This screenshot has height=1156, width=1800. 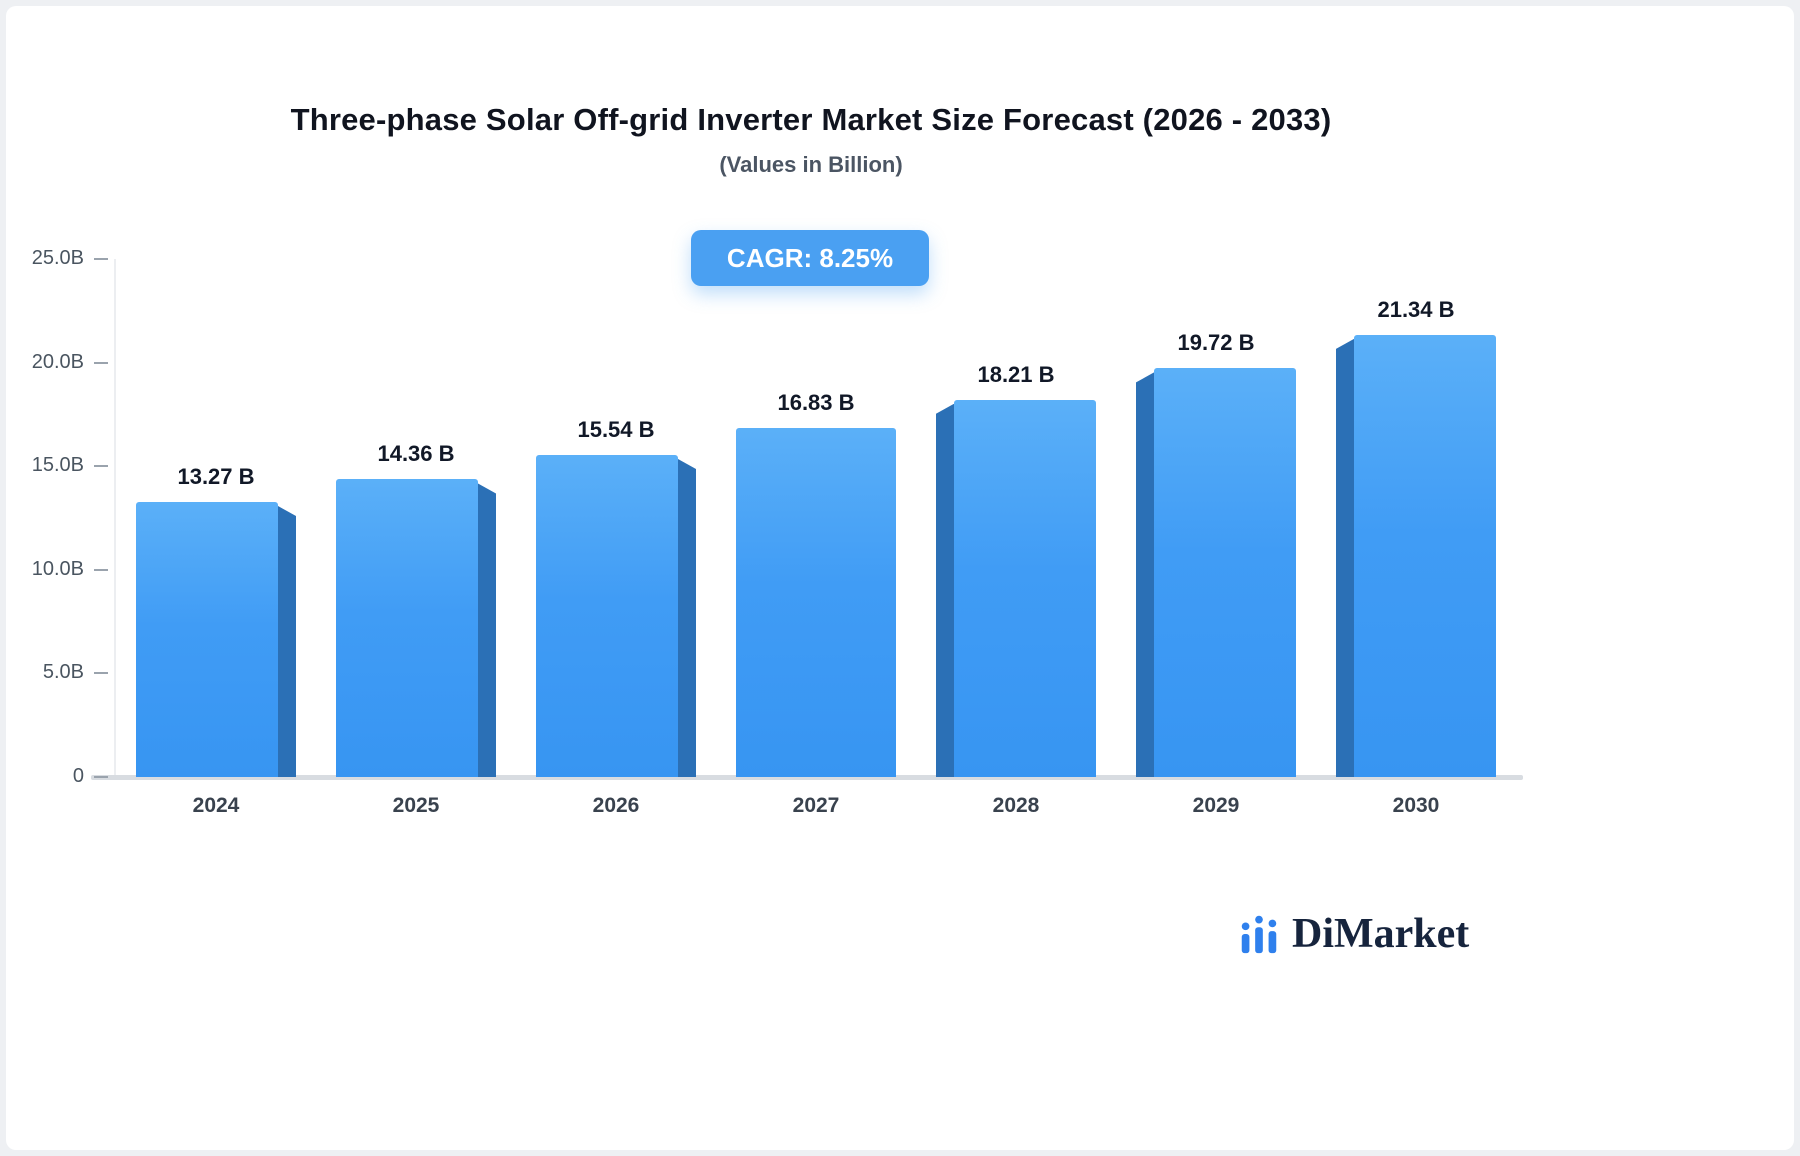 What do you see at coordinates (216, 805) in the screenshot?
I see `x-axis-tick-label: 2024` at bounding box center [216, 805].